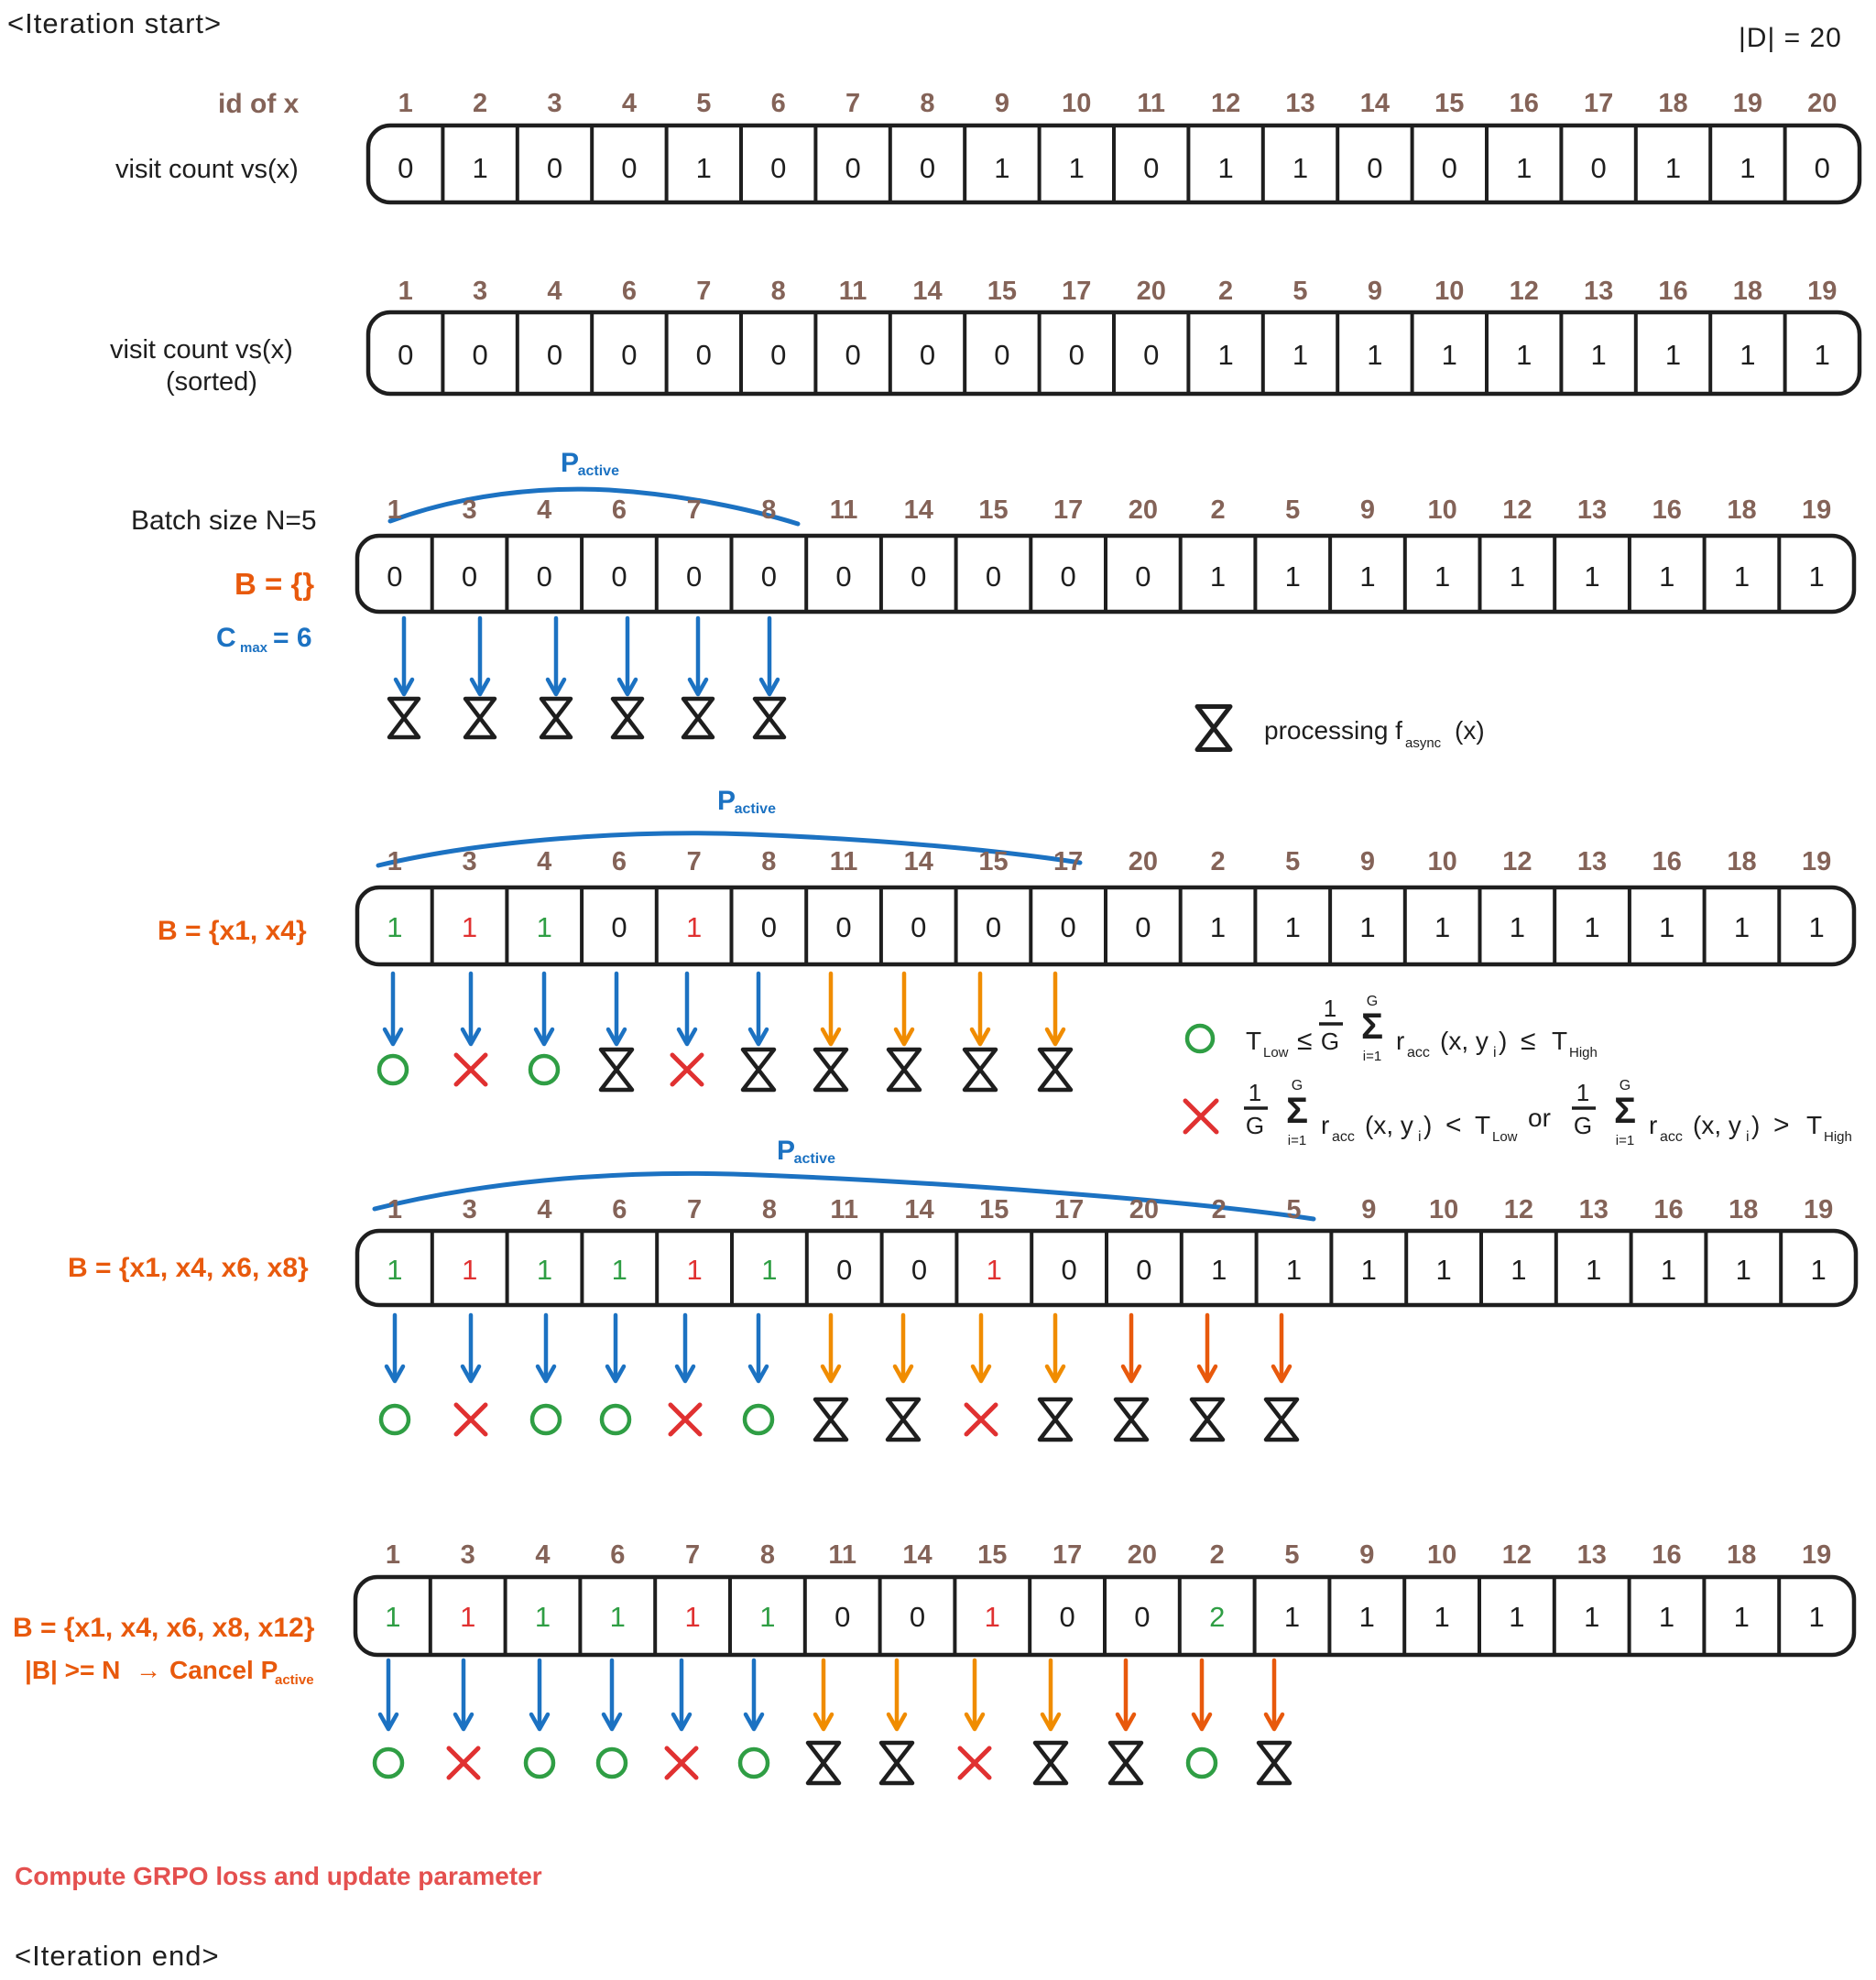 The width and height of the screenshot is (1876, 1980). What do you see at coordinates (554, 292) in the screenshot?
I see `svg-text: 4` at bounding box center [554, 292].